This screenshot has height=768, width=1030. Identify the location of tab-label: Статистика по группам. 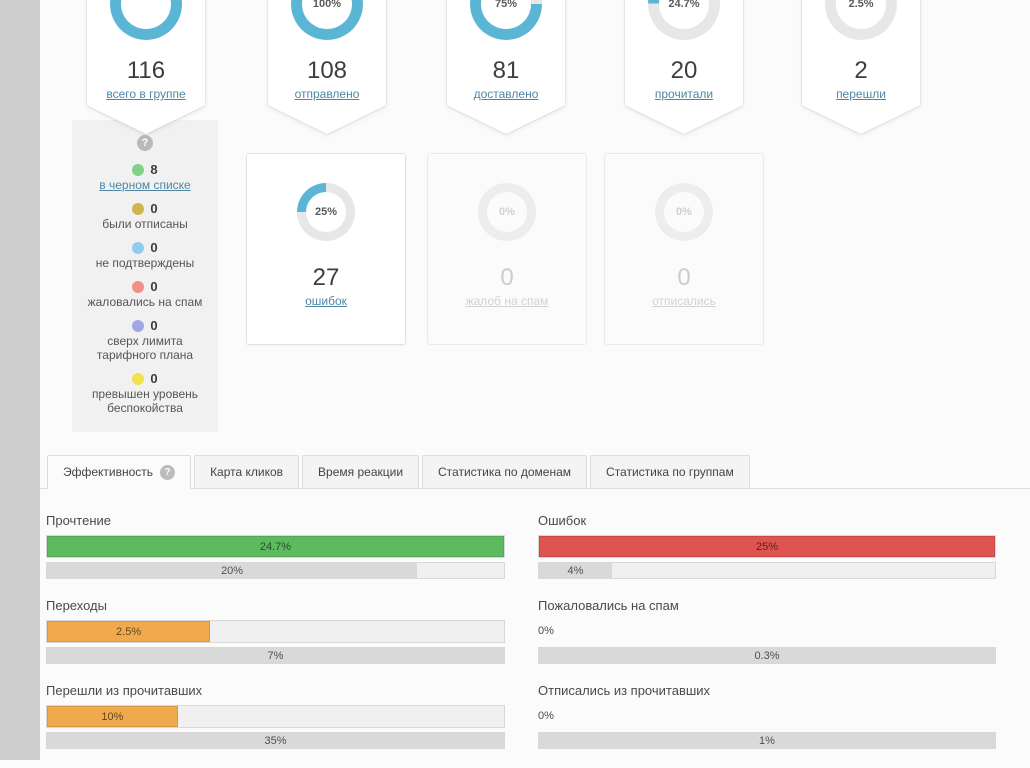
(670, 472).